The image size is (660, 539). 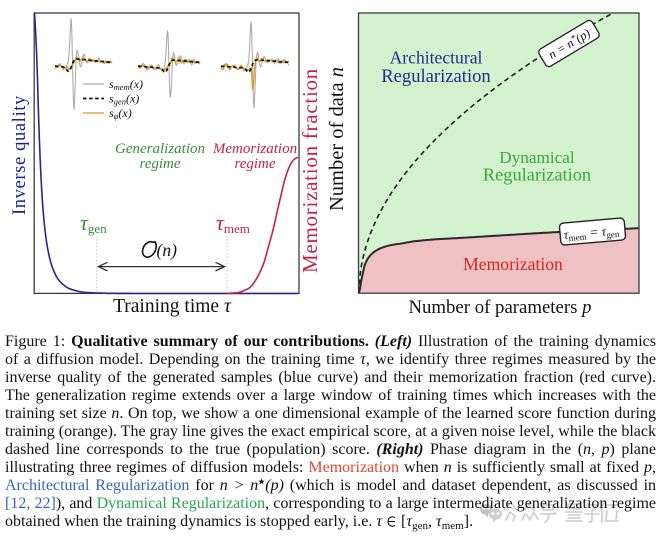 I want to click on svg-text: τgen, so click(x=93, y=223).